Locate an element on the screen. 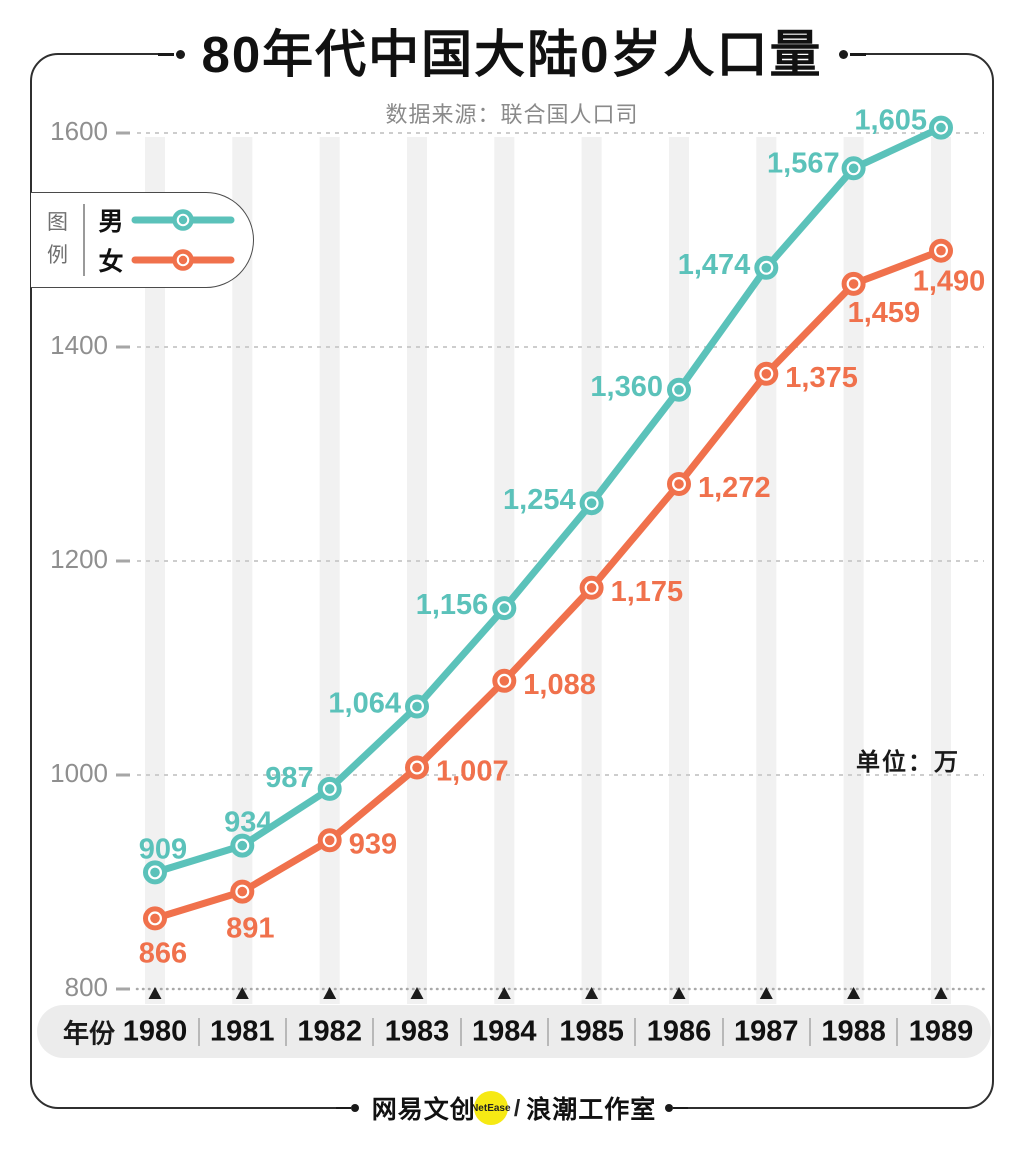 The height and width of the screenshot is (1150, 1024). legend-box: 图例 男 女 is located at coordinates (142, 240).